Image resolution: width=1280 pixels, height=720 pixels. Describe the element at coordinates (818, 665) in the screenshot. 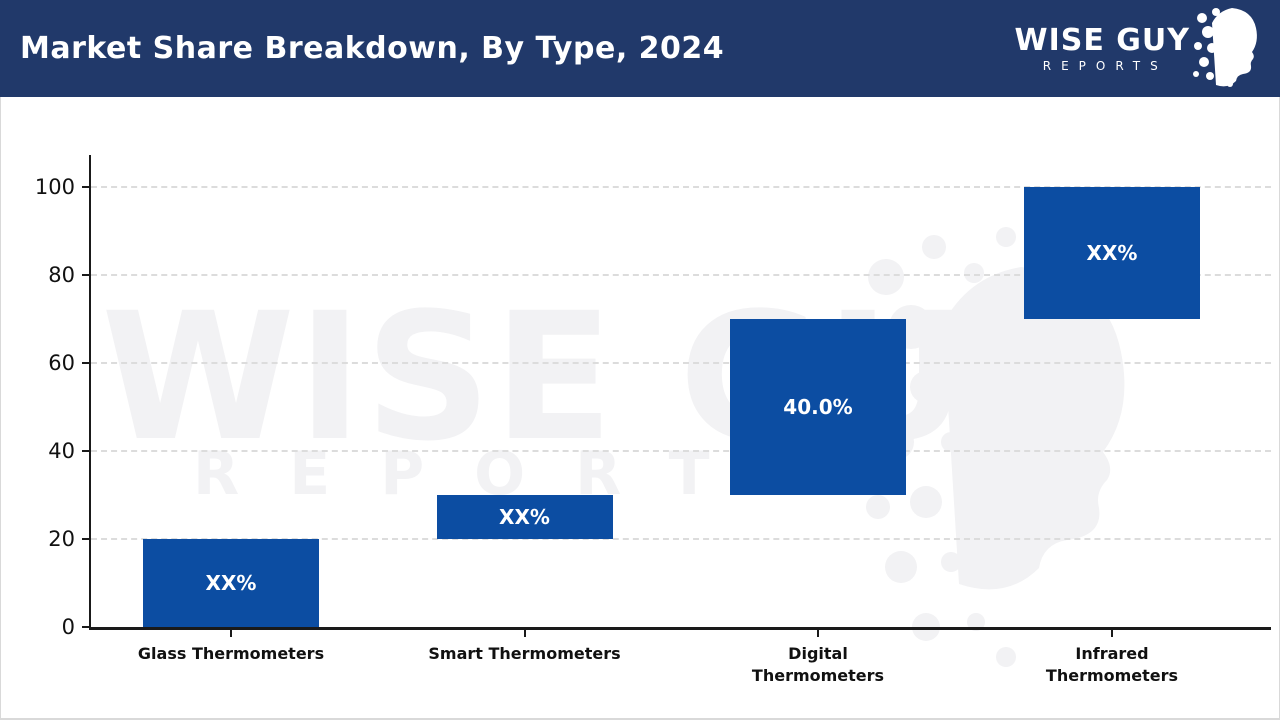

I see `x-category-label-2: Digital Thermometers` at that location.